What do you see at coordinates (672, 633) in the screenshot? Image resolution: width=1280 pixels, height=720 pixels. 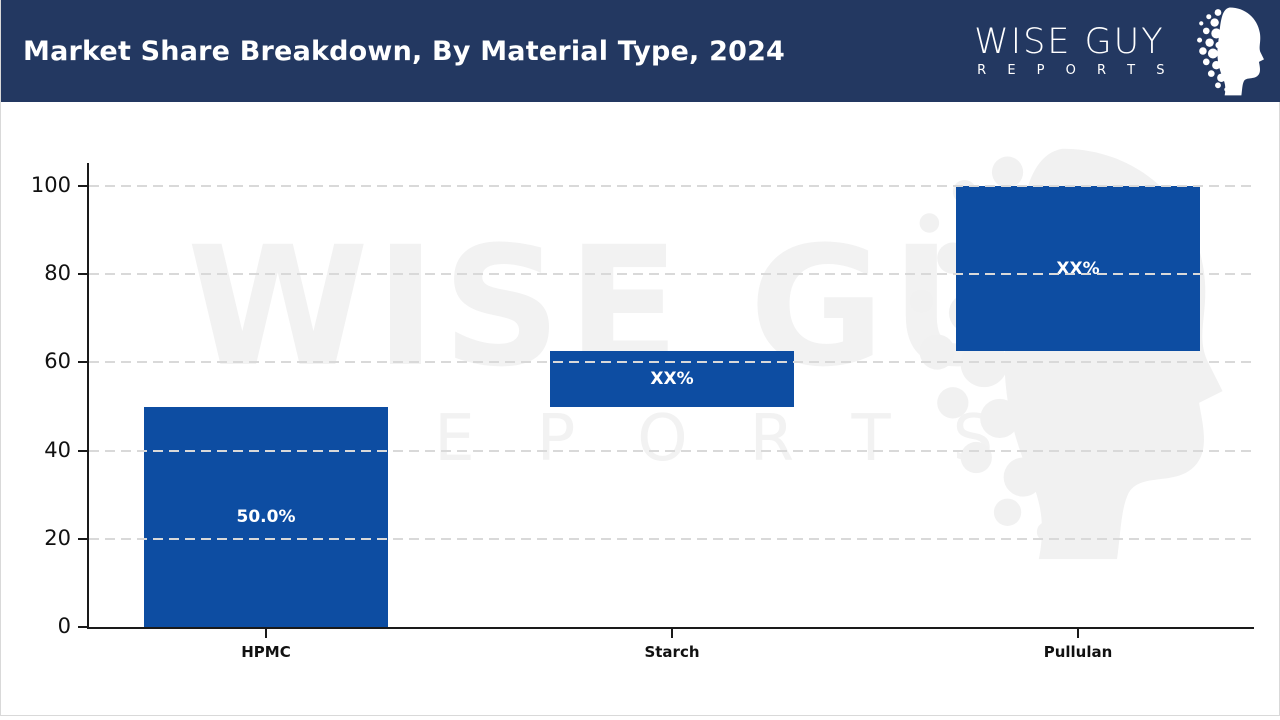 I see `x-tick-mark-starch` at bounding box center [672, 633].